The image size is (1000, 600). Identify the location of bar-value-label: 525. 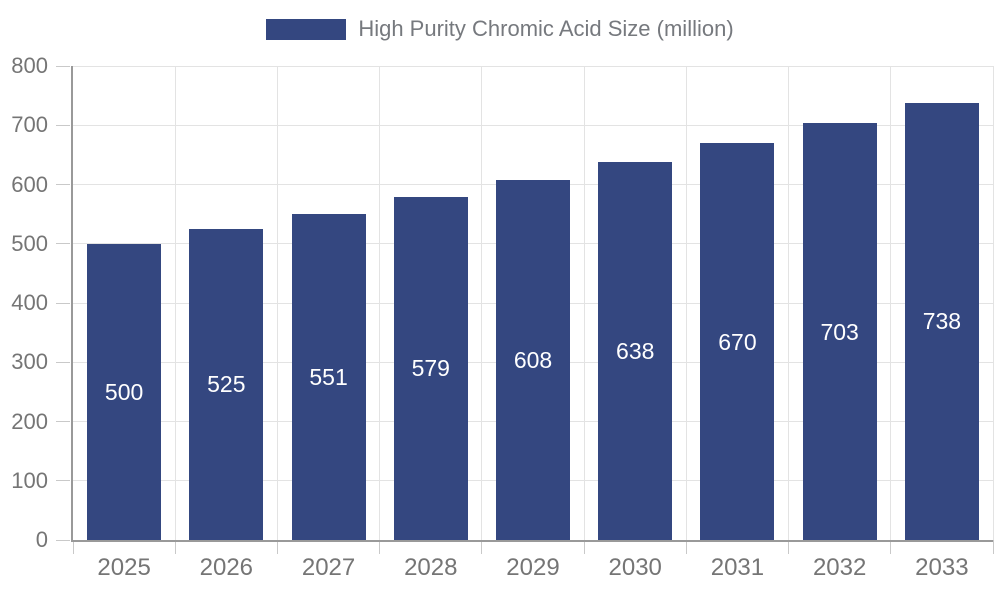
(226, 384).